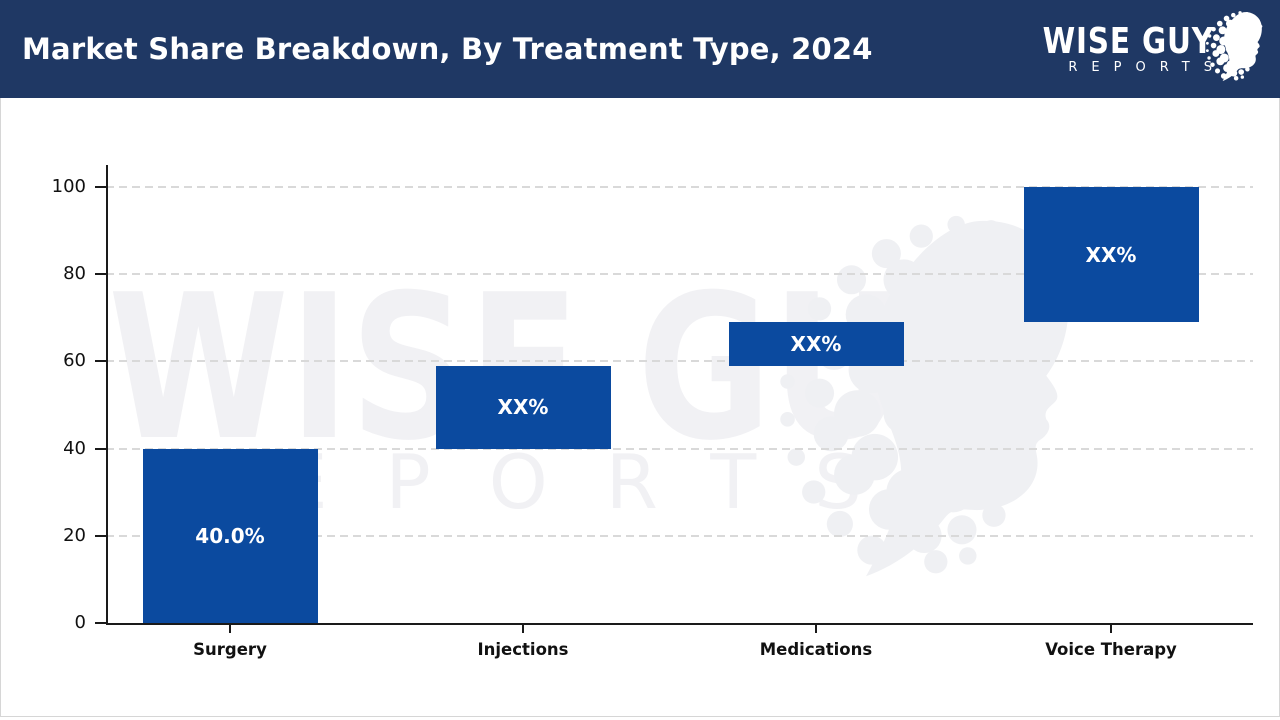 This screenshot has height=720, width=1280. What do you see at coordinates (230, 629) in the screenshot?
I see `x-tick-surgery` at bounding box center [230, 629].